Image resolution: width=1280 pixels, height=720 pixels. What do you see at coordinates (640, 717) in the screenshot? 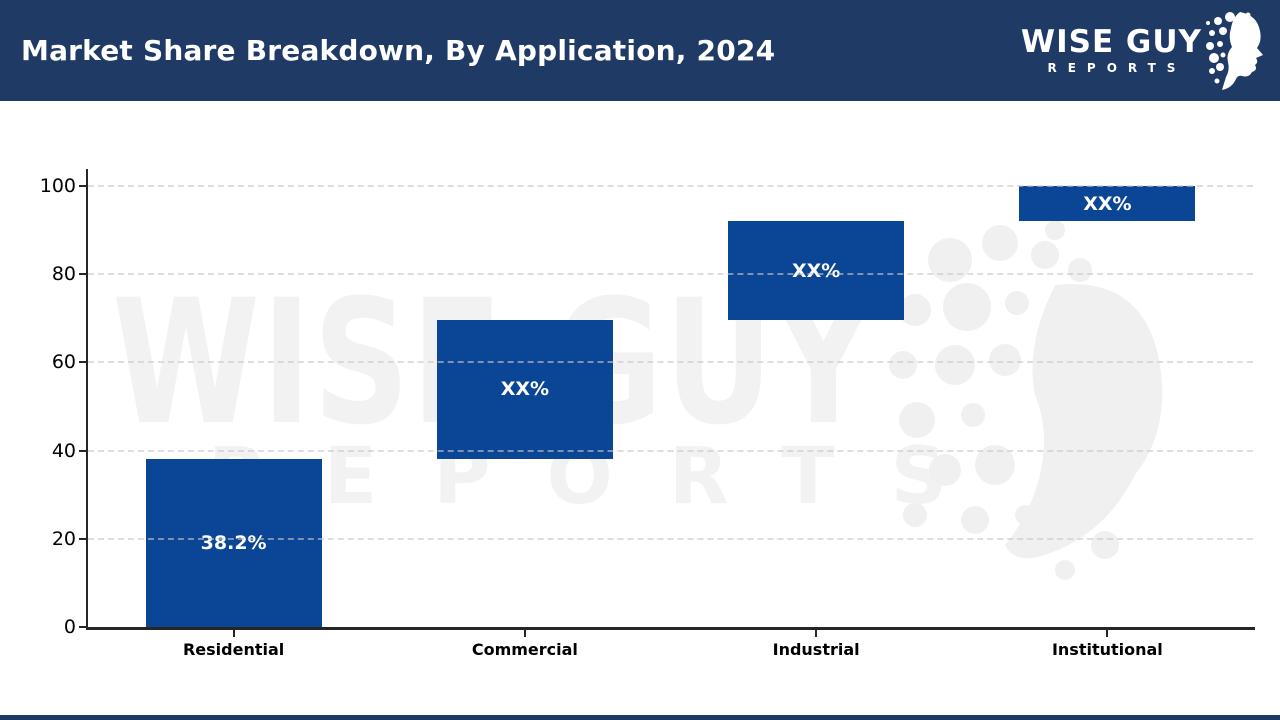
I see `footer-bar` at bounding box center [640, 717].